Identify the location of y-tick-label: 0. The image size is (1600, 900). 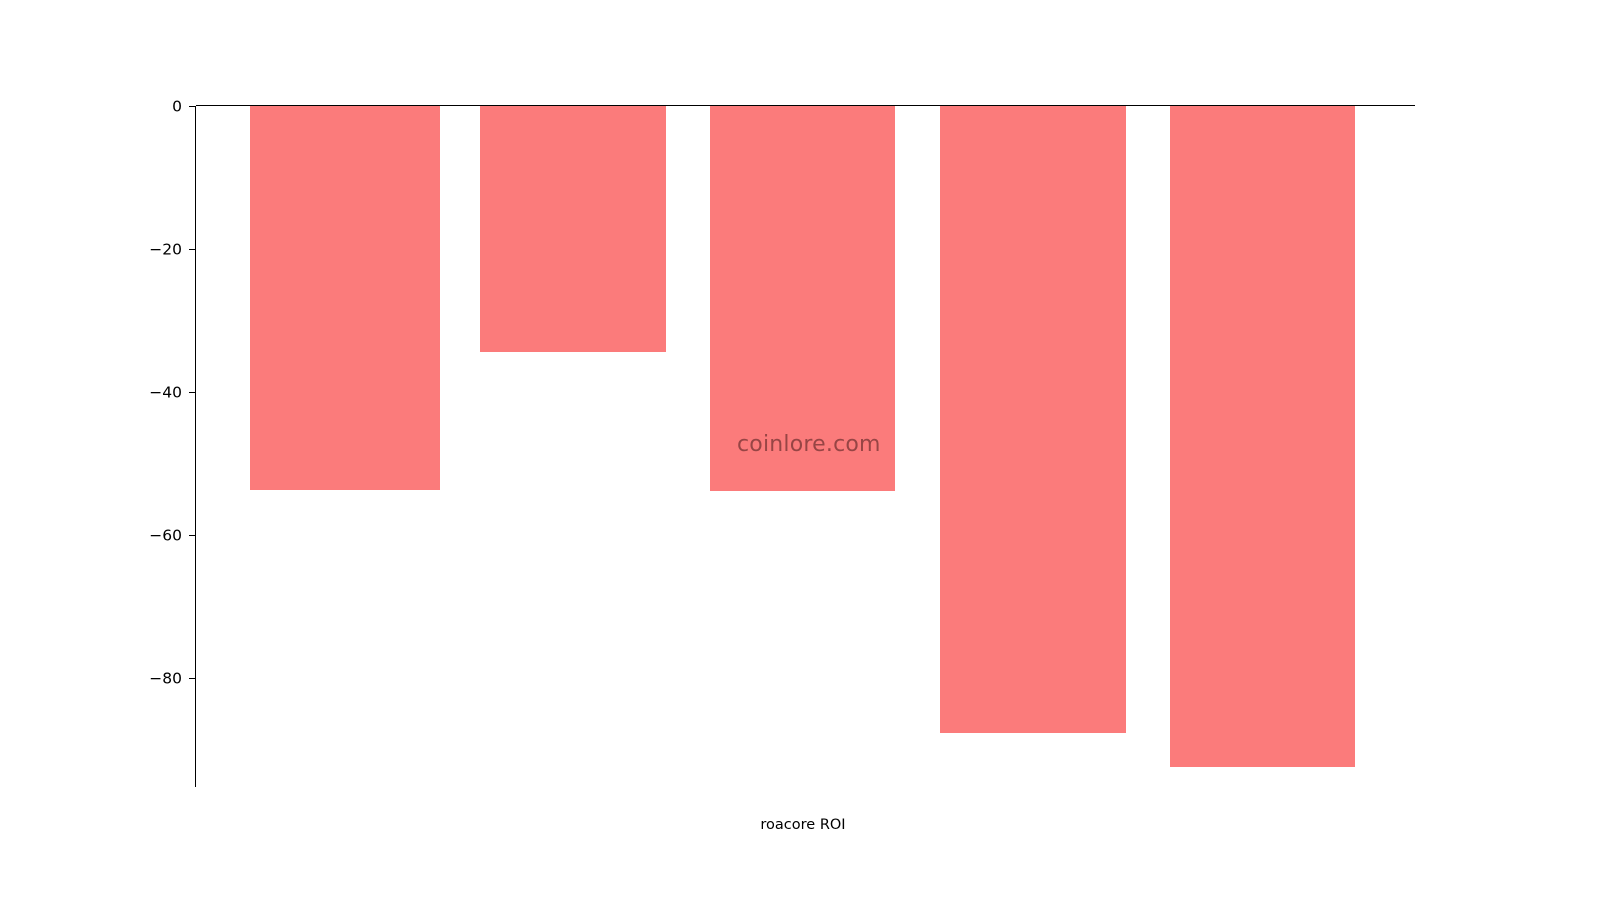
(177, 105).